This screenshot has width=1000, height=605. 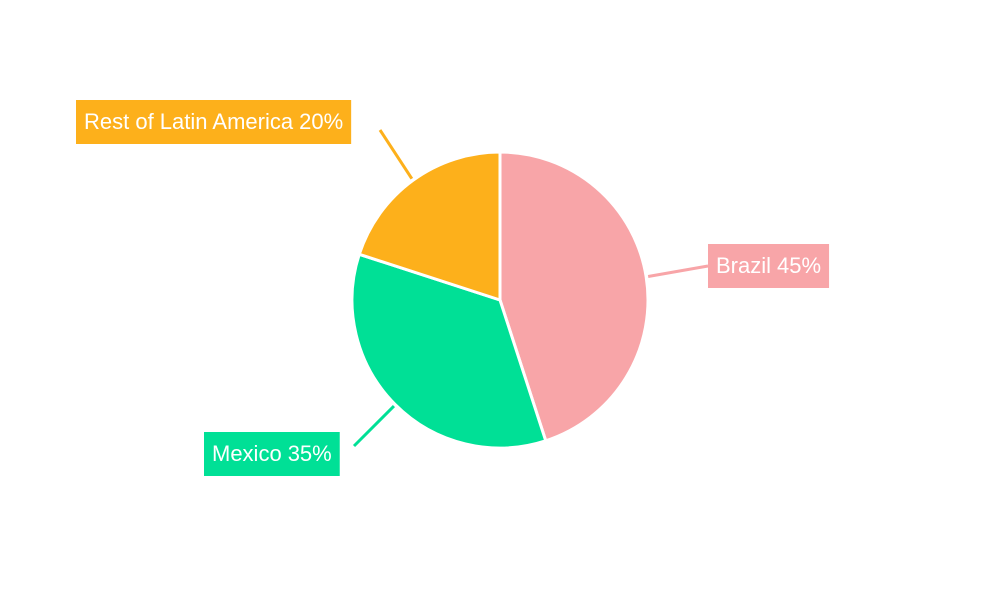 What do you see at coordinates (799, 265) in the screenshot?
I see `label-value: 45%` at bounding box center [799, 265].